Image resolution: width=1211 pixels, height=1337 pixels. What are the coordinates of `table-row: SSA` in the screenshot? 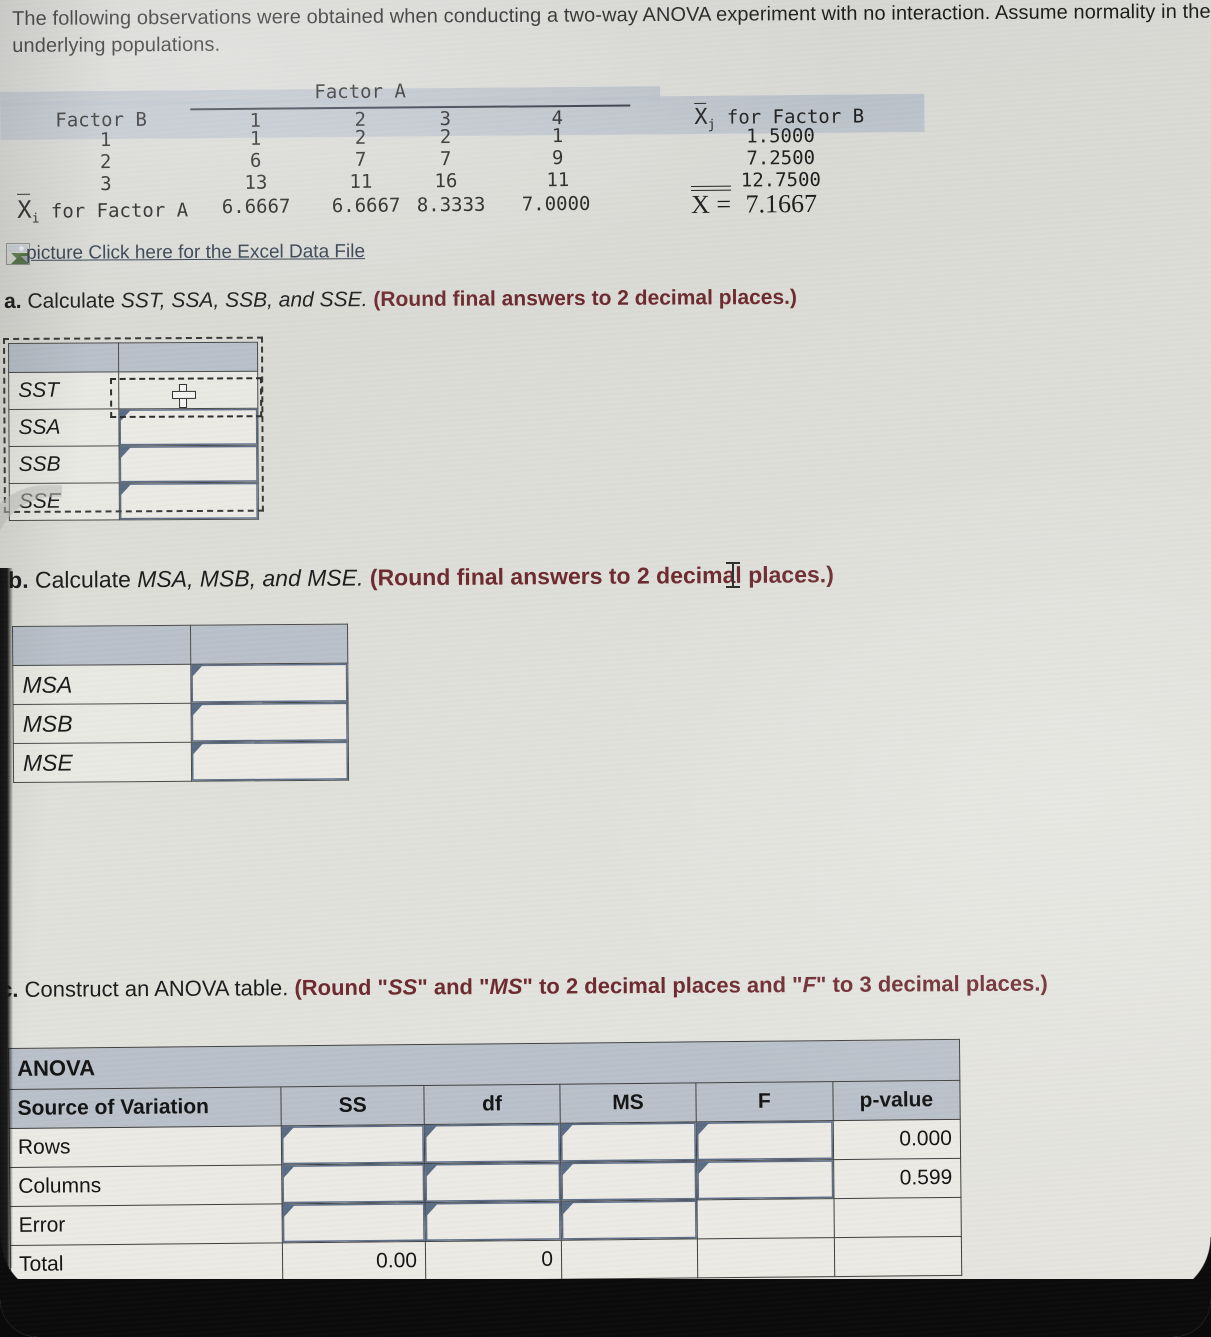 It's located at (133, 427).